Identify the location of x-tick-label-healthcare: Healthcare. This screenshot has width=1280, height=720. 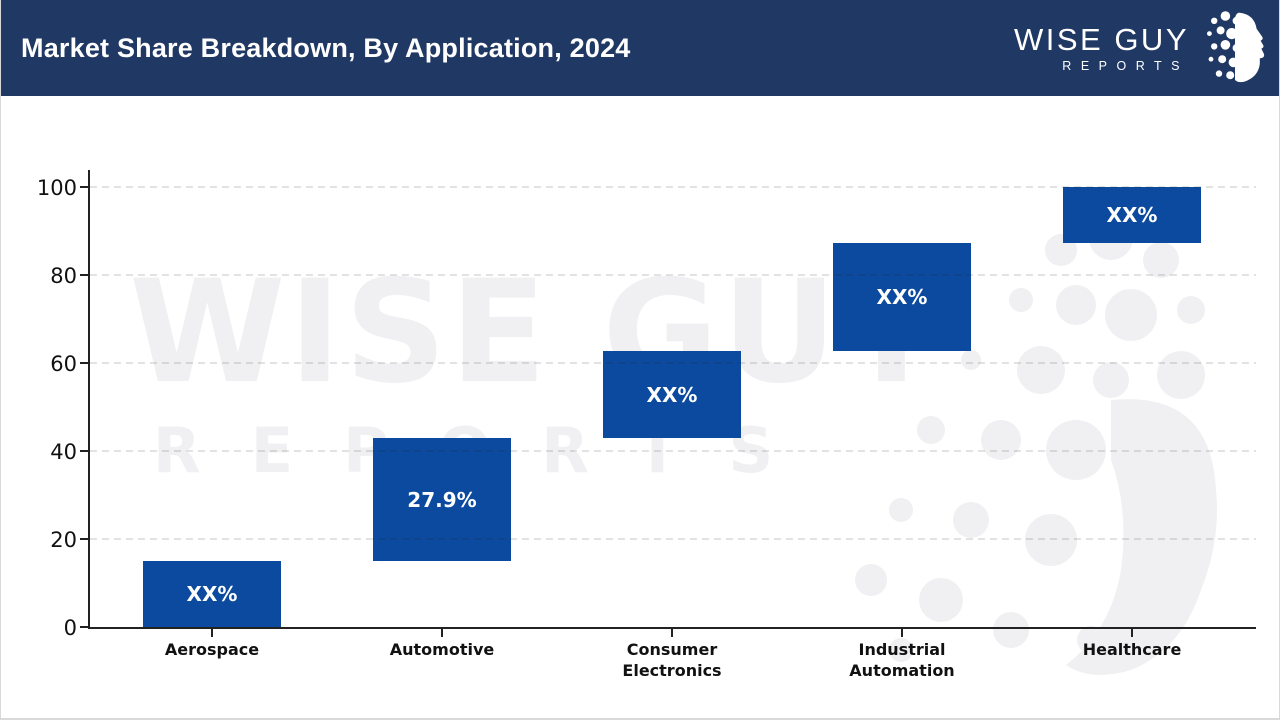
(1132, 649).